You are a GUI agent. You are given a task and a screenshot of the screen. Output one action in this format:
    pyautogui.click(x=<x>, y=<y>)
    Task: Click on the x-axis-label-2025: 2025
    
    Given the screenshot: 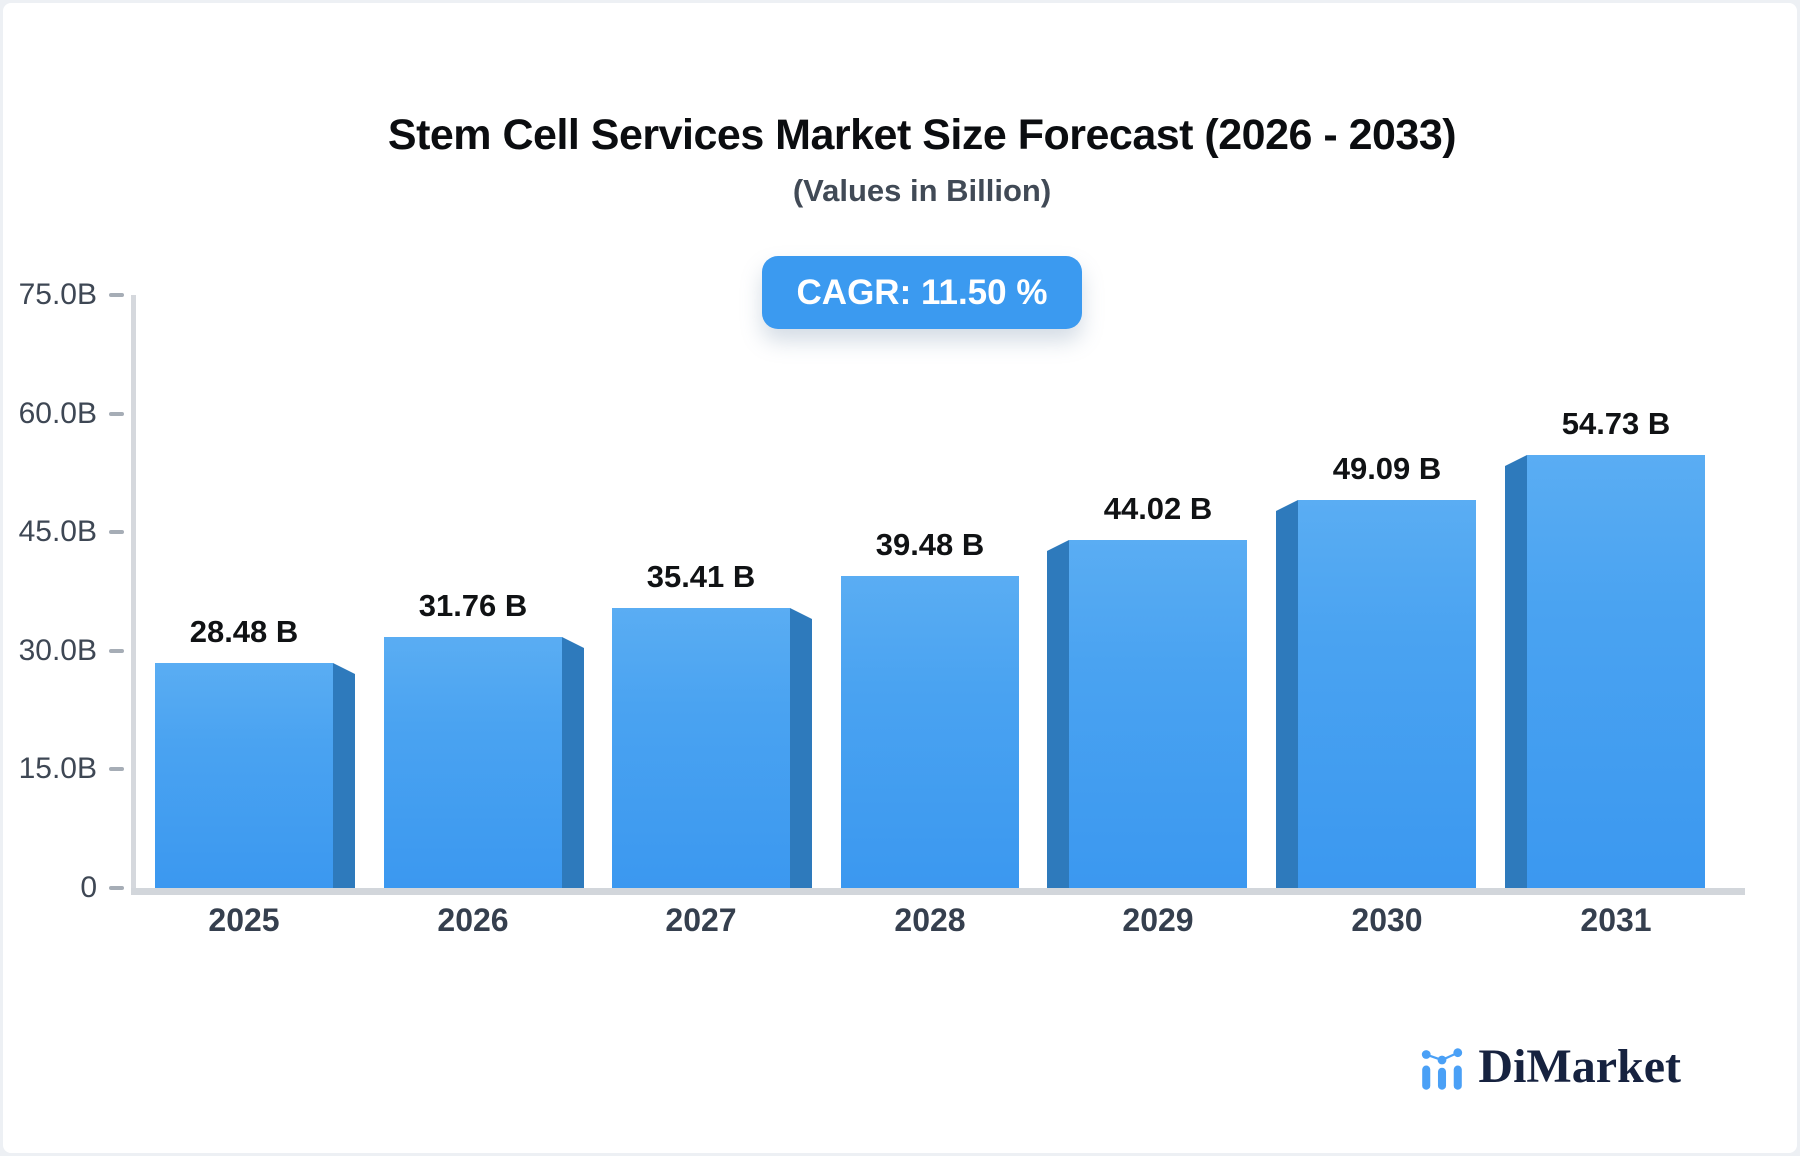 What is the action you would take?
    pyautogui.click(x=244, y=920)
    